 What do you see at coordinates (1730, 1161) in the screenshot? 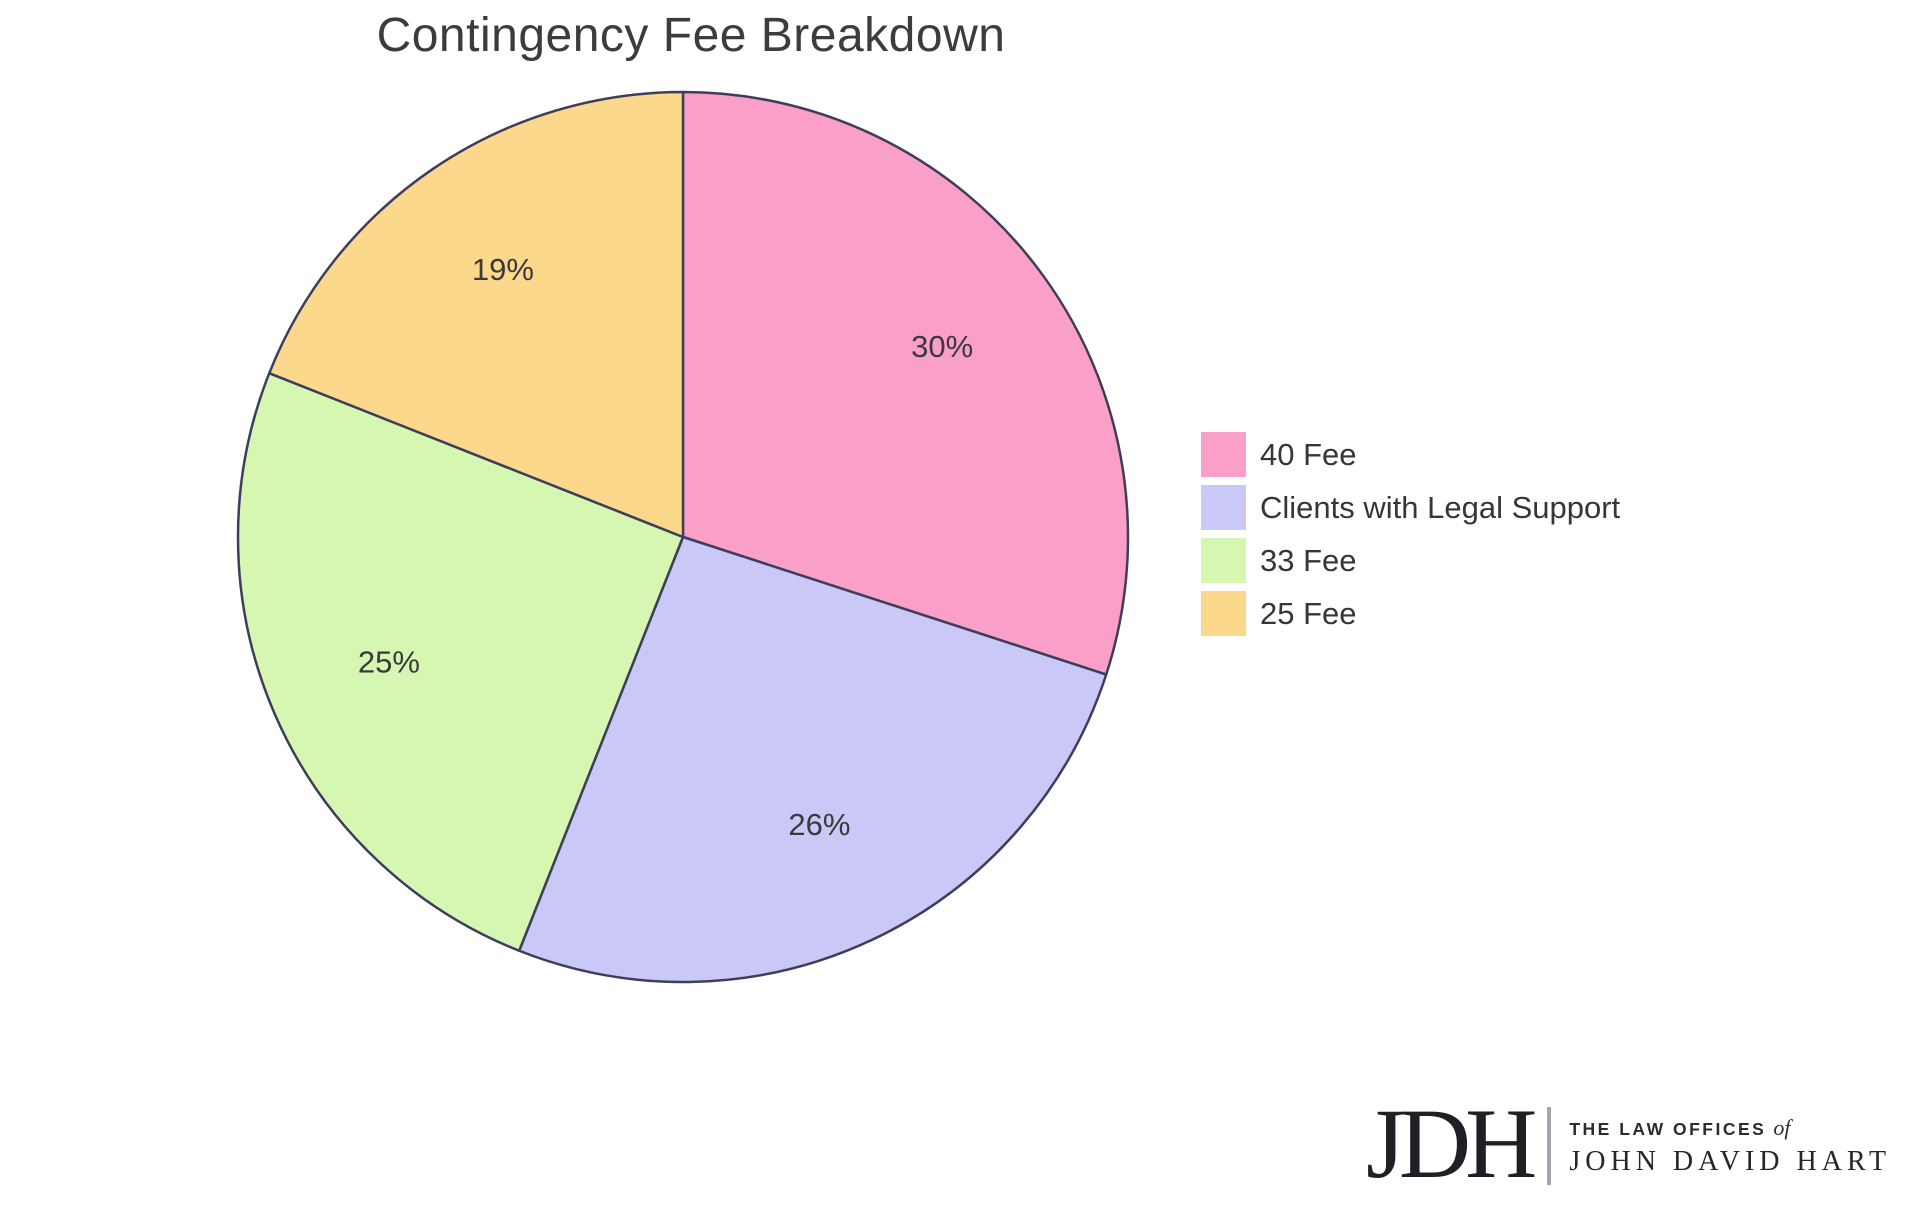
I see `logo-name: JOHN DAVID HART` at bounding box center [1730, 1161].